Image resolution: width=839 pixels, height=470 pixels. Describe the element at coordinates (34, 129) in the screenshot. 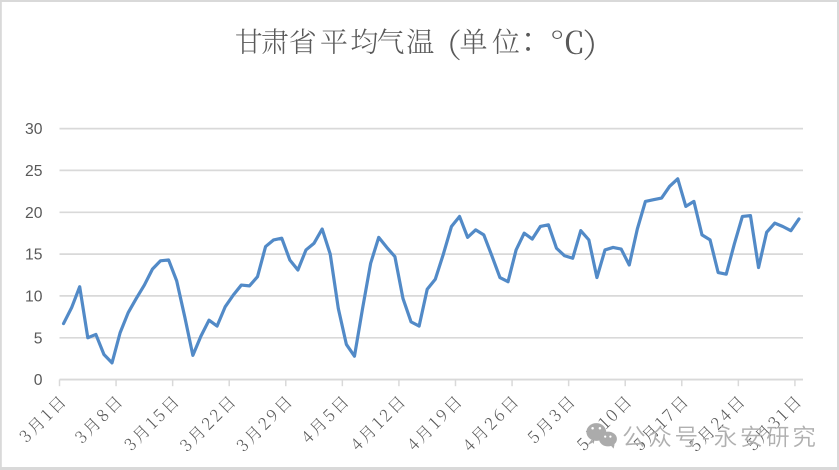

I see `svg-text: 30` at that location.